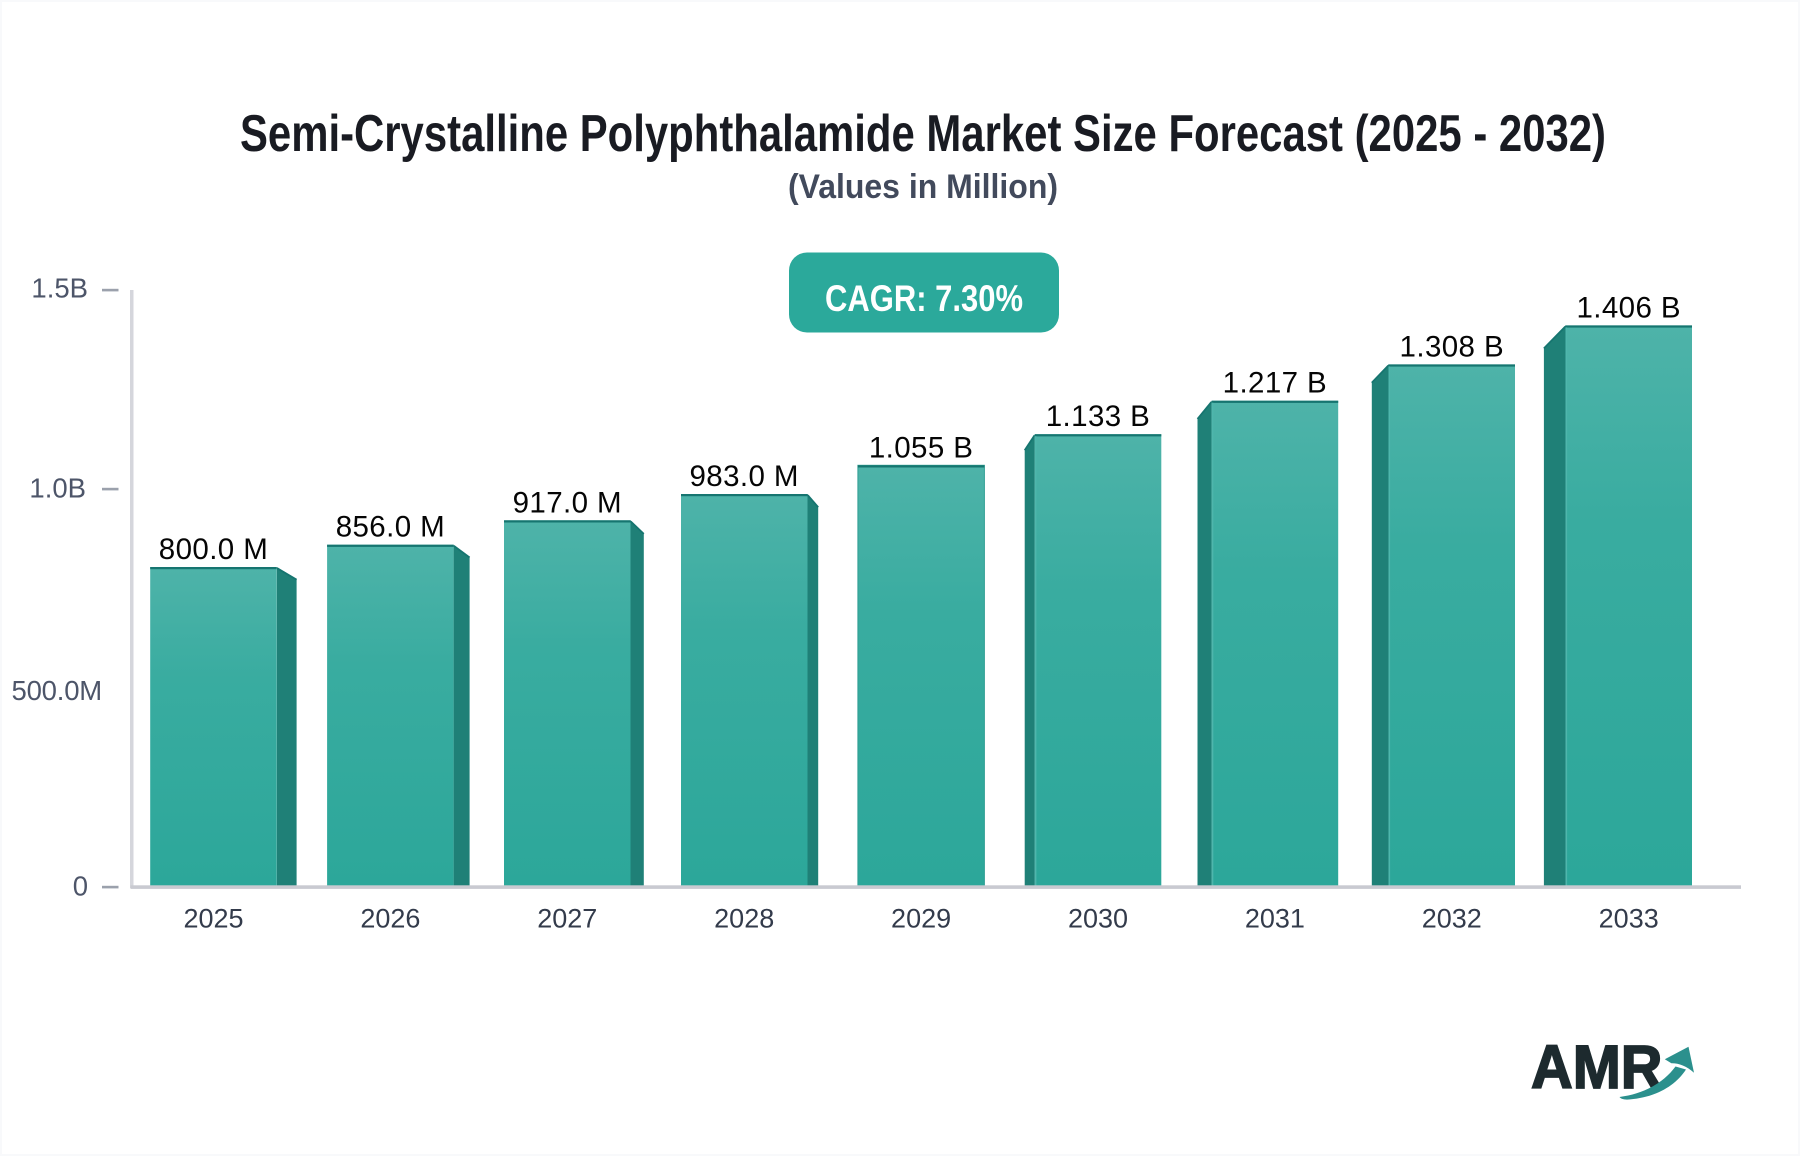 The width and height of the screenshot is (1800, 1156). What do you see at coordinates (1629, 919) in the screenshot?
I see `svg-text: 2033` at bounding box center [1629, 919].